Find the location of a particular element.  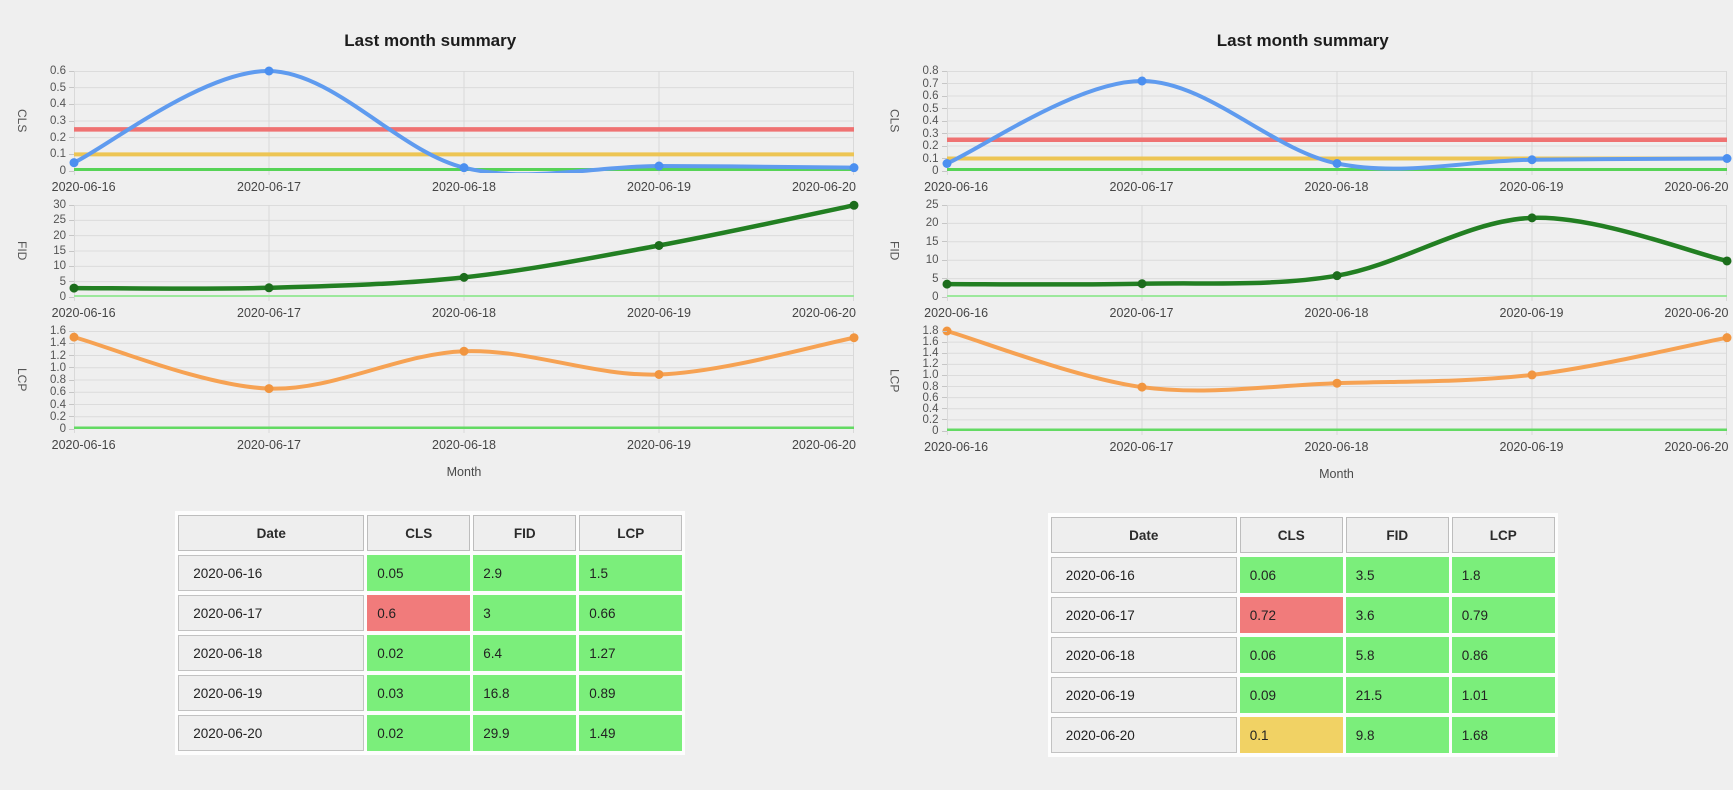

column-header: FID is located at coordinates (1397, 535).